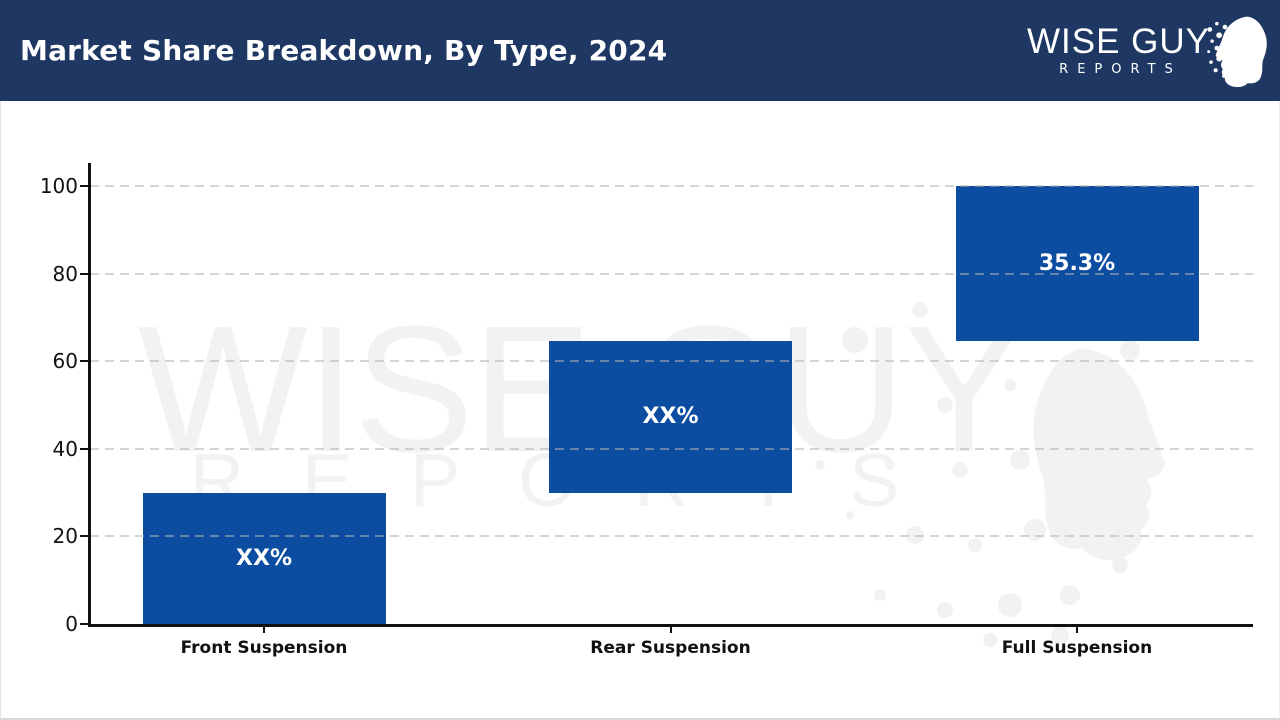 This screenshot has width=1280, height=720. What do you see at coordinates (344, 50) in the screenshot?
I see `page-title: Market Share Breakdown, By Type, 2024` at bounding box center [344, 50].